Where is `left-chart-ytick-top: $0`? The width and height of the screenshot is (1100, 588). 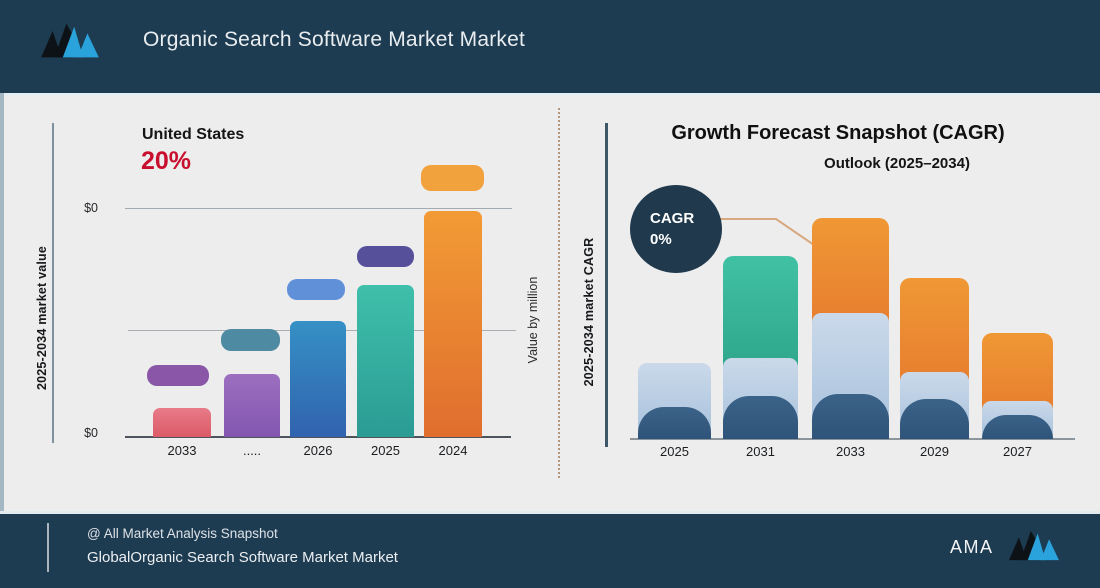
left-chart-ytick-top: $0 is located at coordinates (91, 208).